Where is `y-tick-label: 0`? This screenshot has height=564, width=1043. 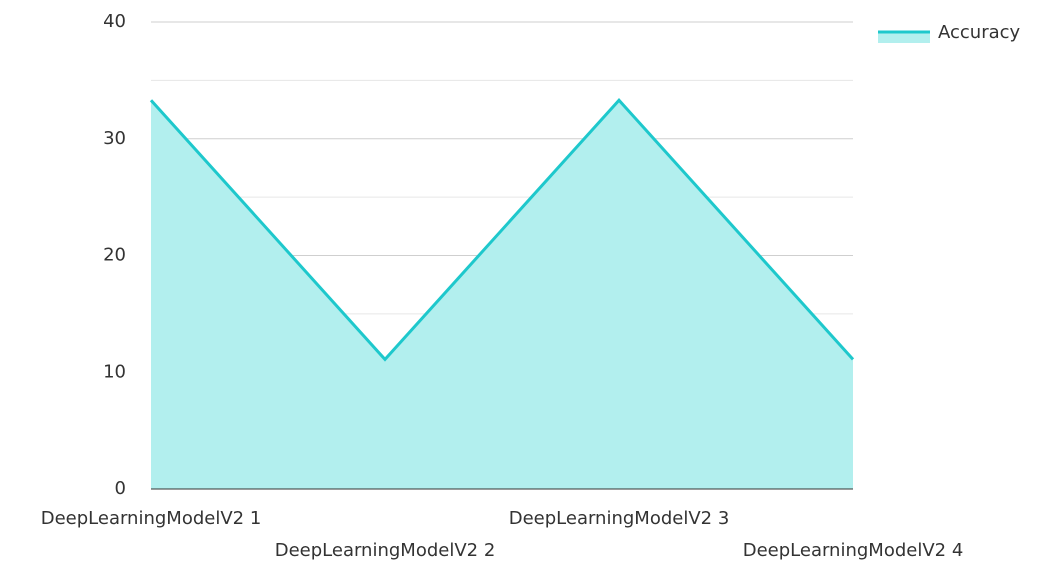 y-tick-label: 0 is located at coordinates (120, 488).